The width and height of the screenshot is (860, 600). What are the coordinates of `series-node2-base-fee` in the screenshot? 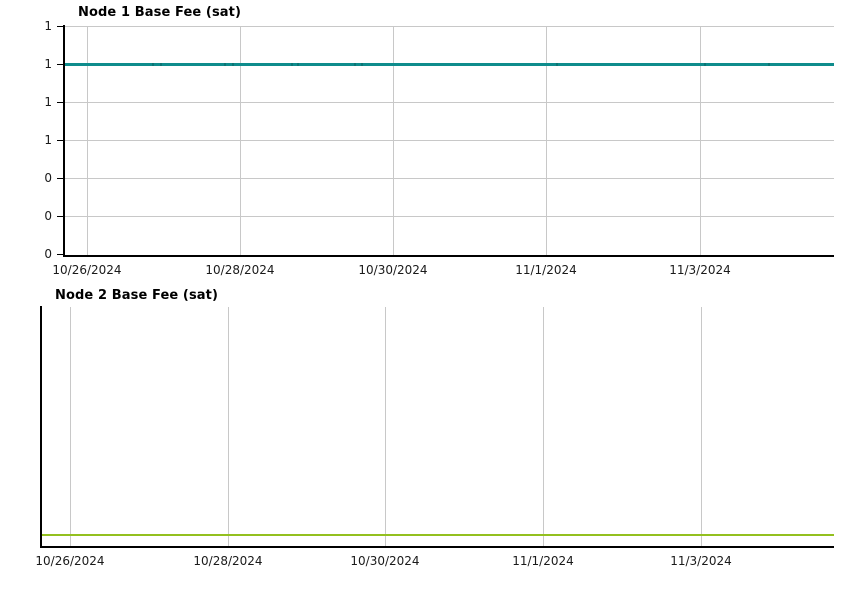 It's located at (437, 535).